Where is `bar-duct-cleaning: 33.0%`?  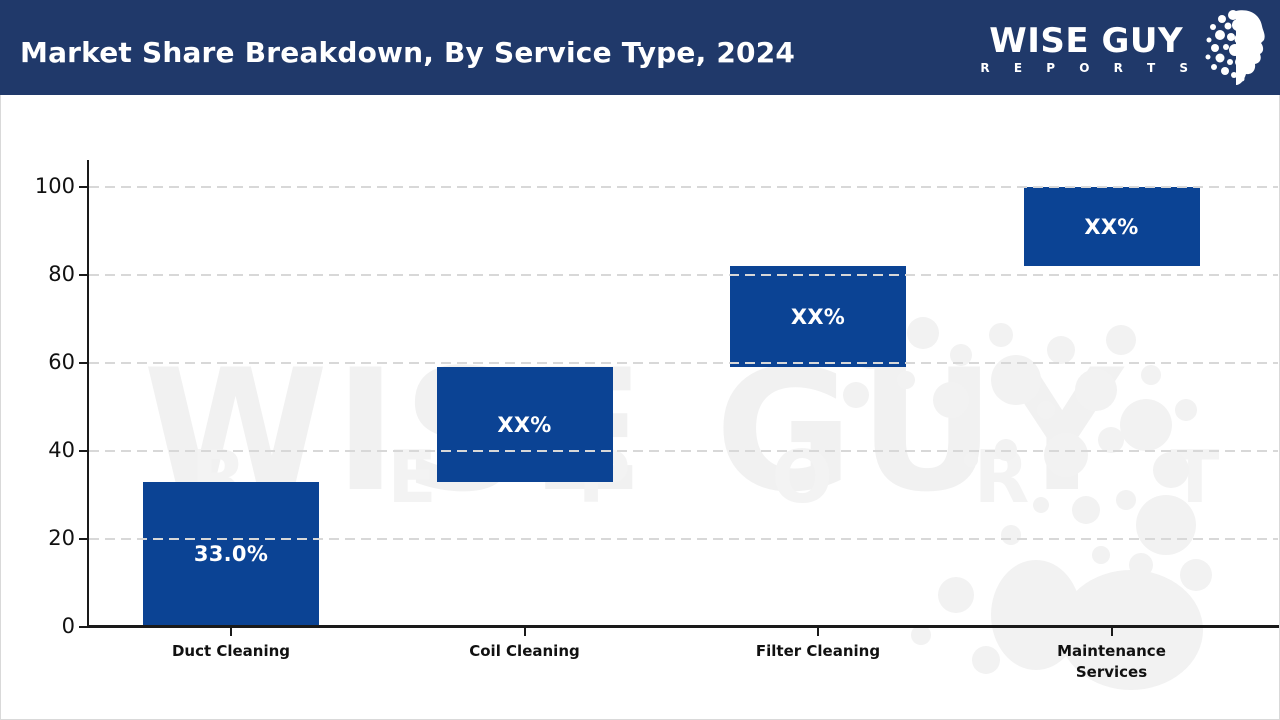
bar-duct-cleaning: 33.0% is located at coordinates (231, 554).